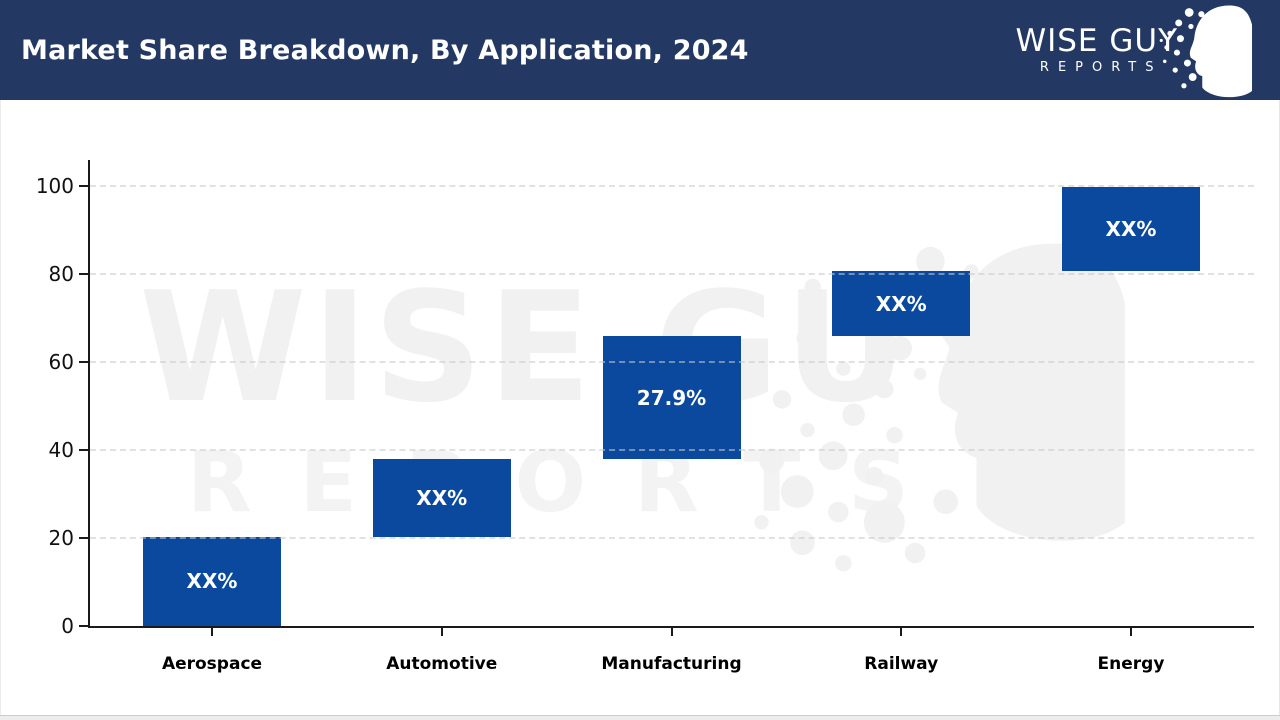  What do you see at coordinates (61, 274) in the screenshot?
I see `y-tick-label: 80` at bounding box center [61, 274].